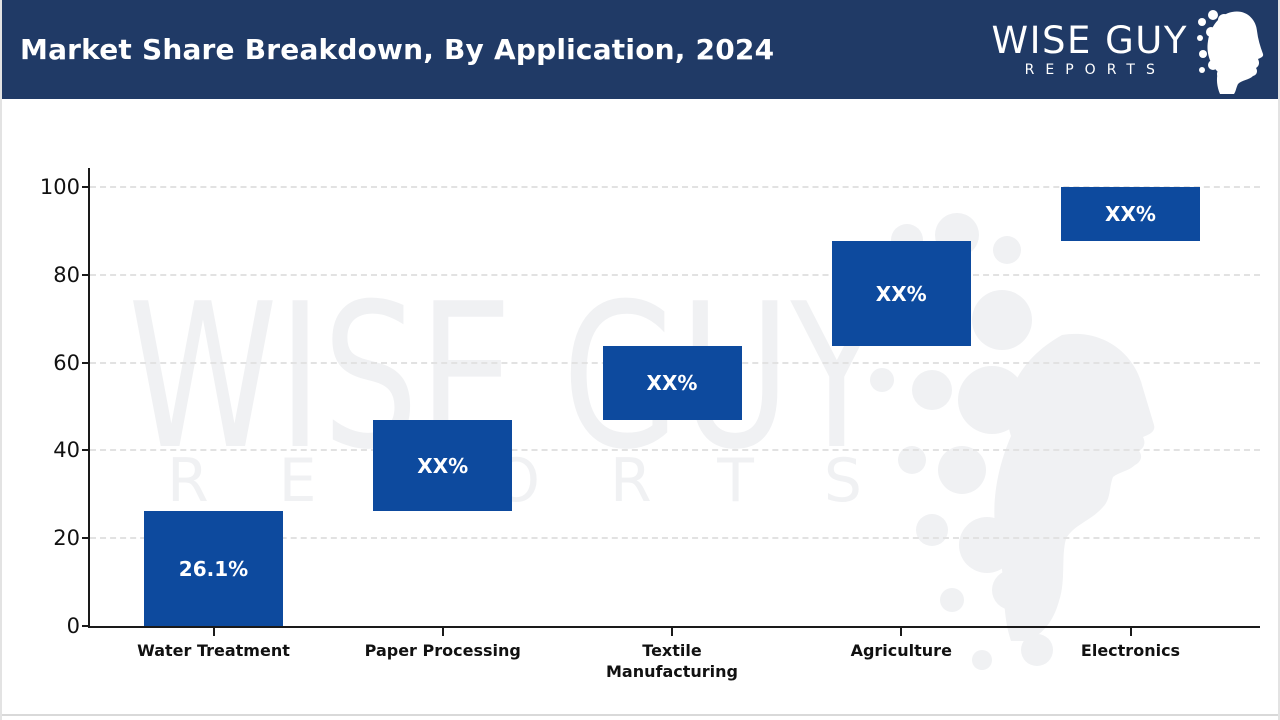  I want to click on x-category-label: Water Treatment, so click(213, 650).